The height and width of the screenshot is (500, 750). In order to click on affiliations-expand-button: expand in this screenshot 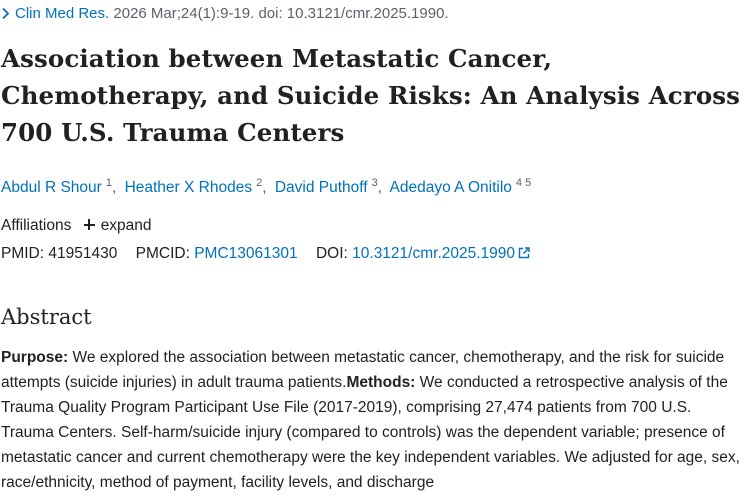, I will do `click(117, 226)`.